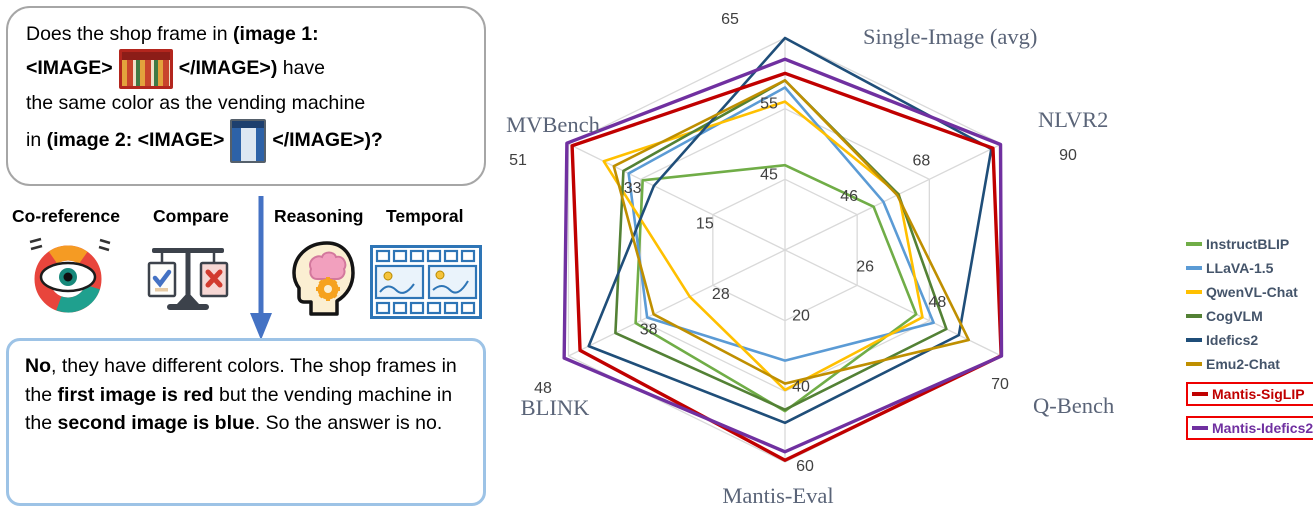 The image size is (1313, 518). Describe the element at coordinates (730, 19) in the screenshot. I see `axis-tick-label: 65` at that location.